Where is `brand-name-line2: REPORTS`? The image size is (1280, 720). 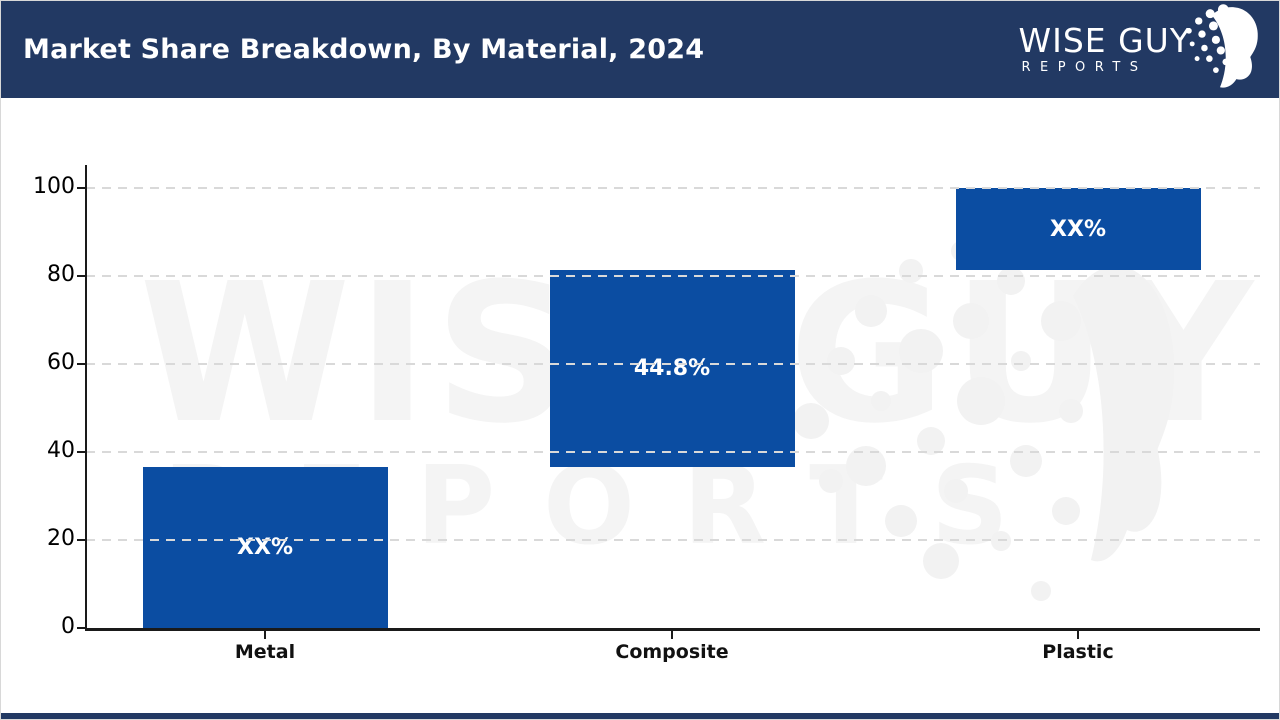 brand-name-line2: REPORTS is located at coordinates (1084, 67).